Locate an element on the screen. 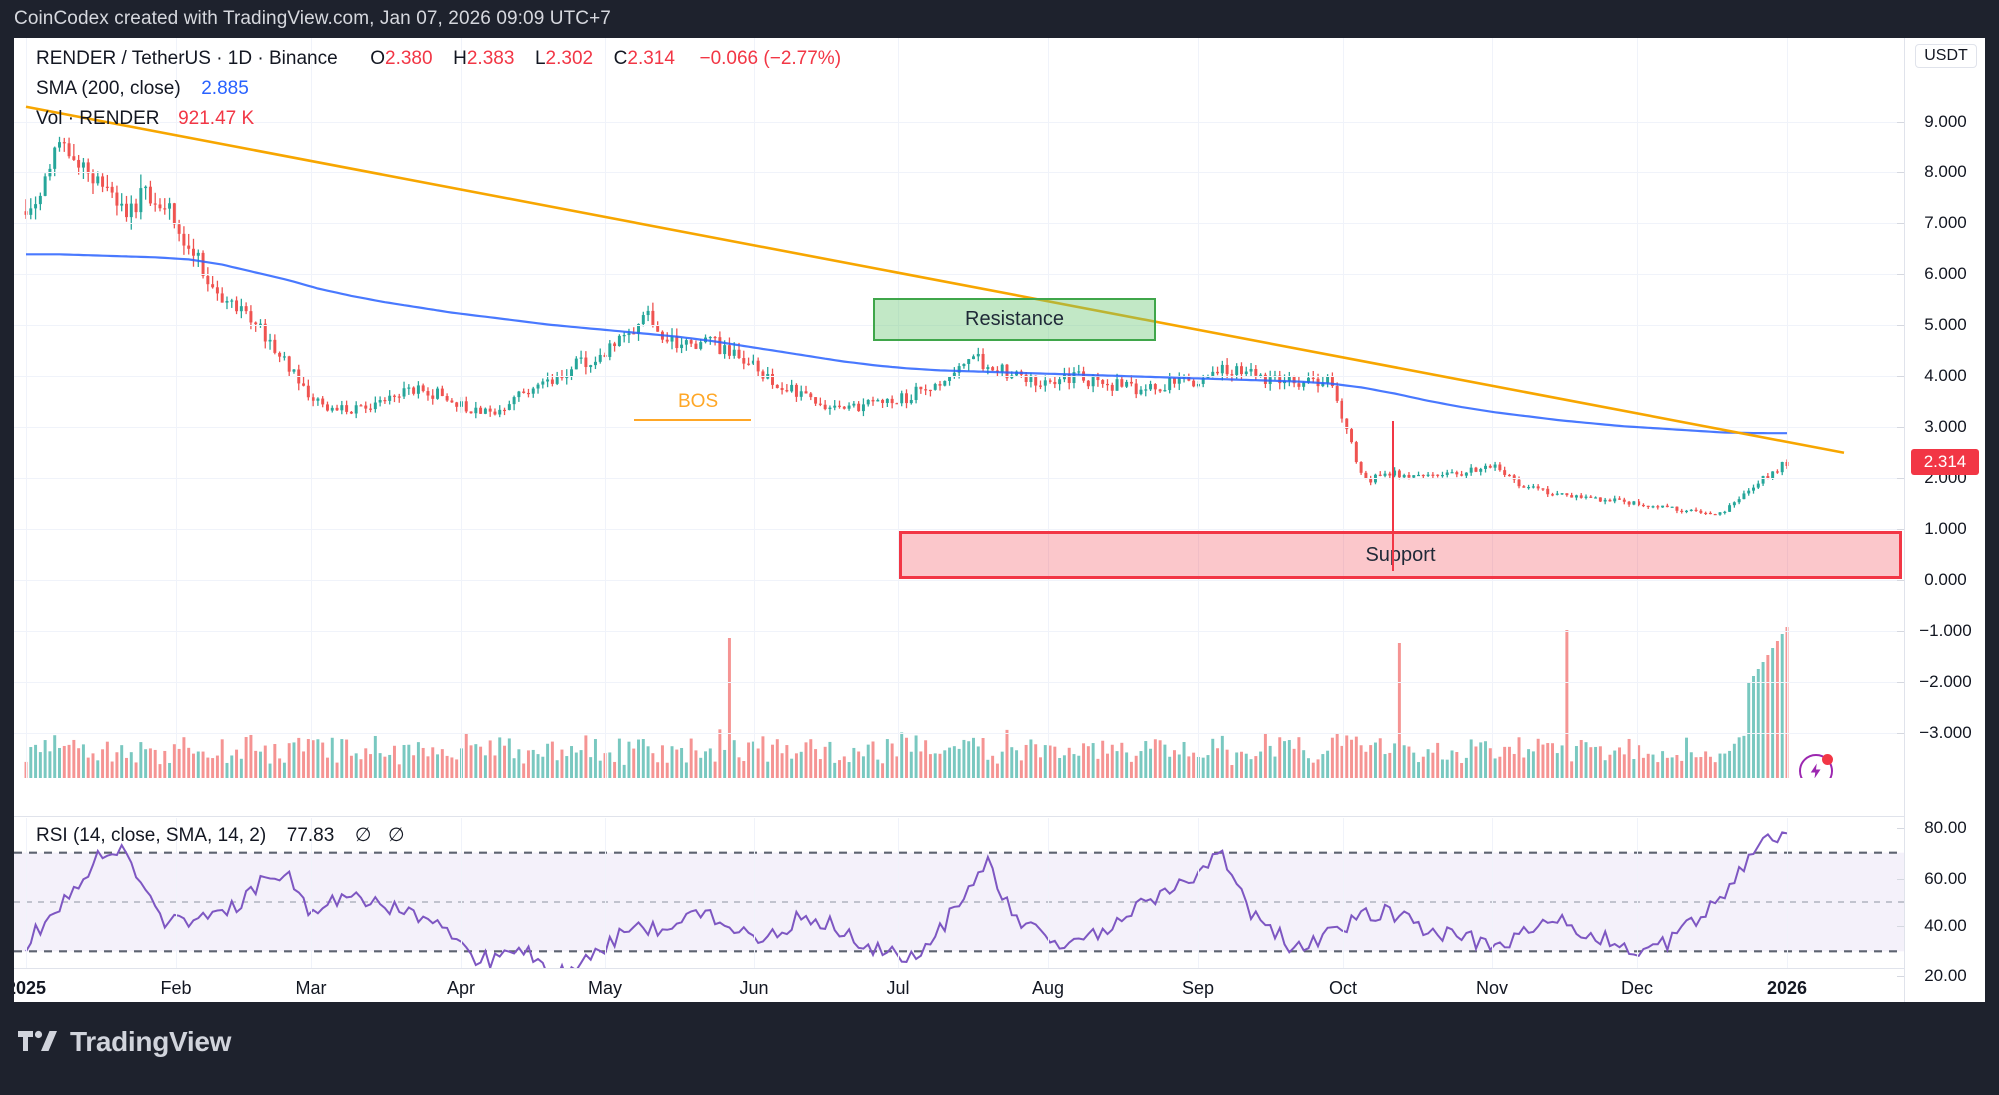 The height and width of the screenshot is (1095, 1999). bos-label: BOS is located at coordinates (698, 401).